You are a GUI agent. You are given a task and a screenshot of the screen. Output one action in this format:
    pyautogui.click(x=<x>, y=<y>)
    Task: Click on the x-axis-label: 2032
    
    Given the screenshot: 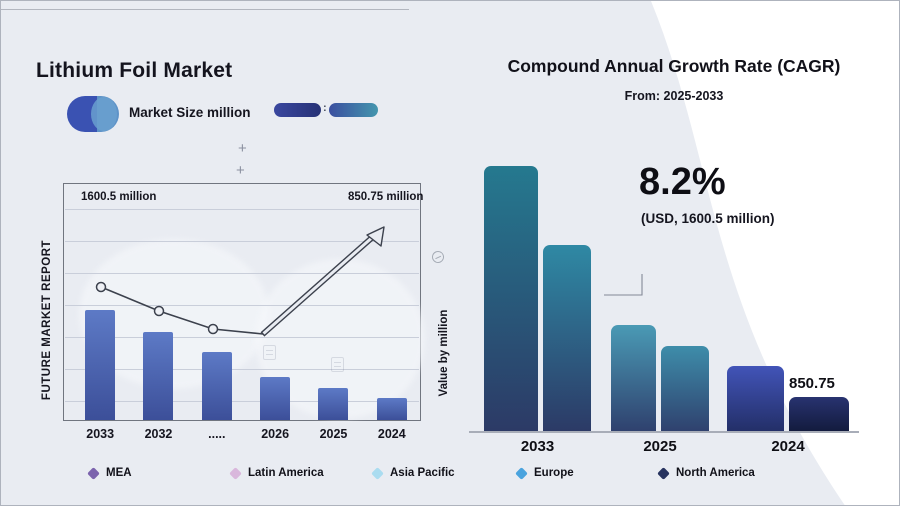 What is the action you would take?
    pyautogui.click(x=158, y=434)
    